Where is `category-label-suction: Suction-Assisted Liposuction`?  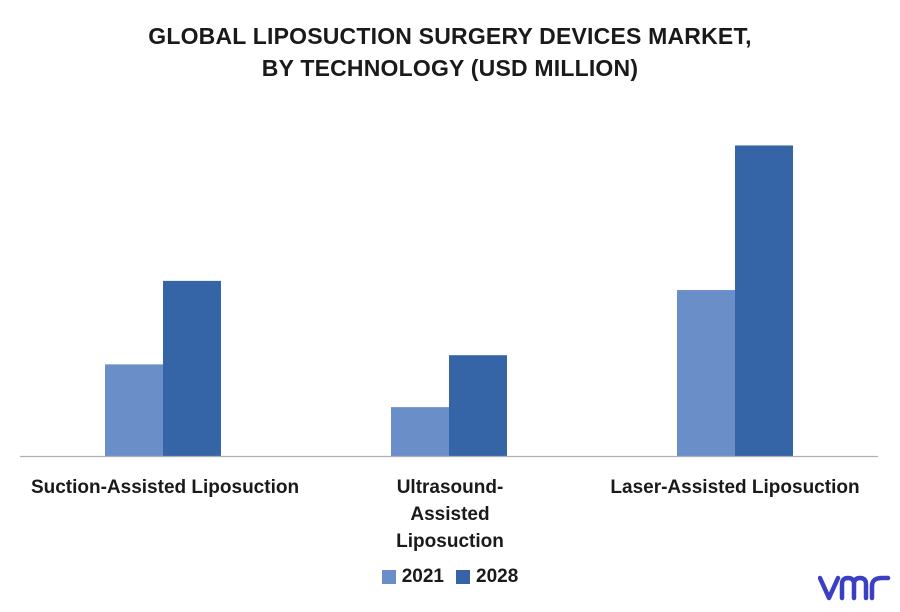
category-label-suction: Suction-Assisted Liposuction is located at coordinates (165, 487).